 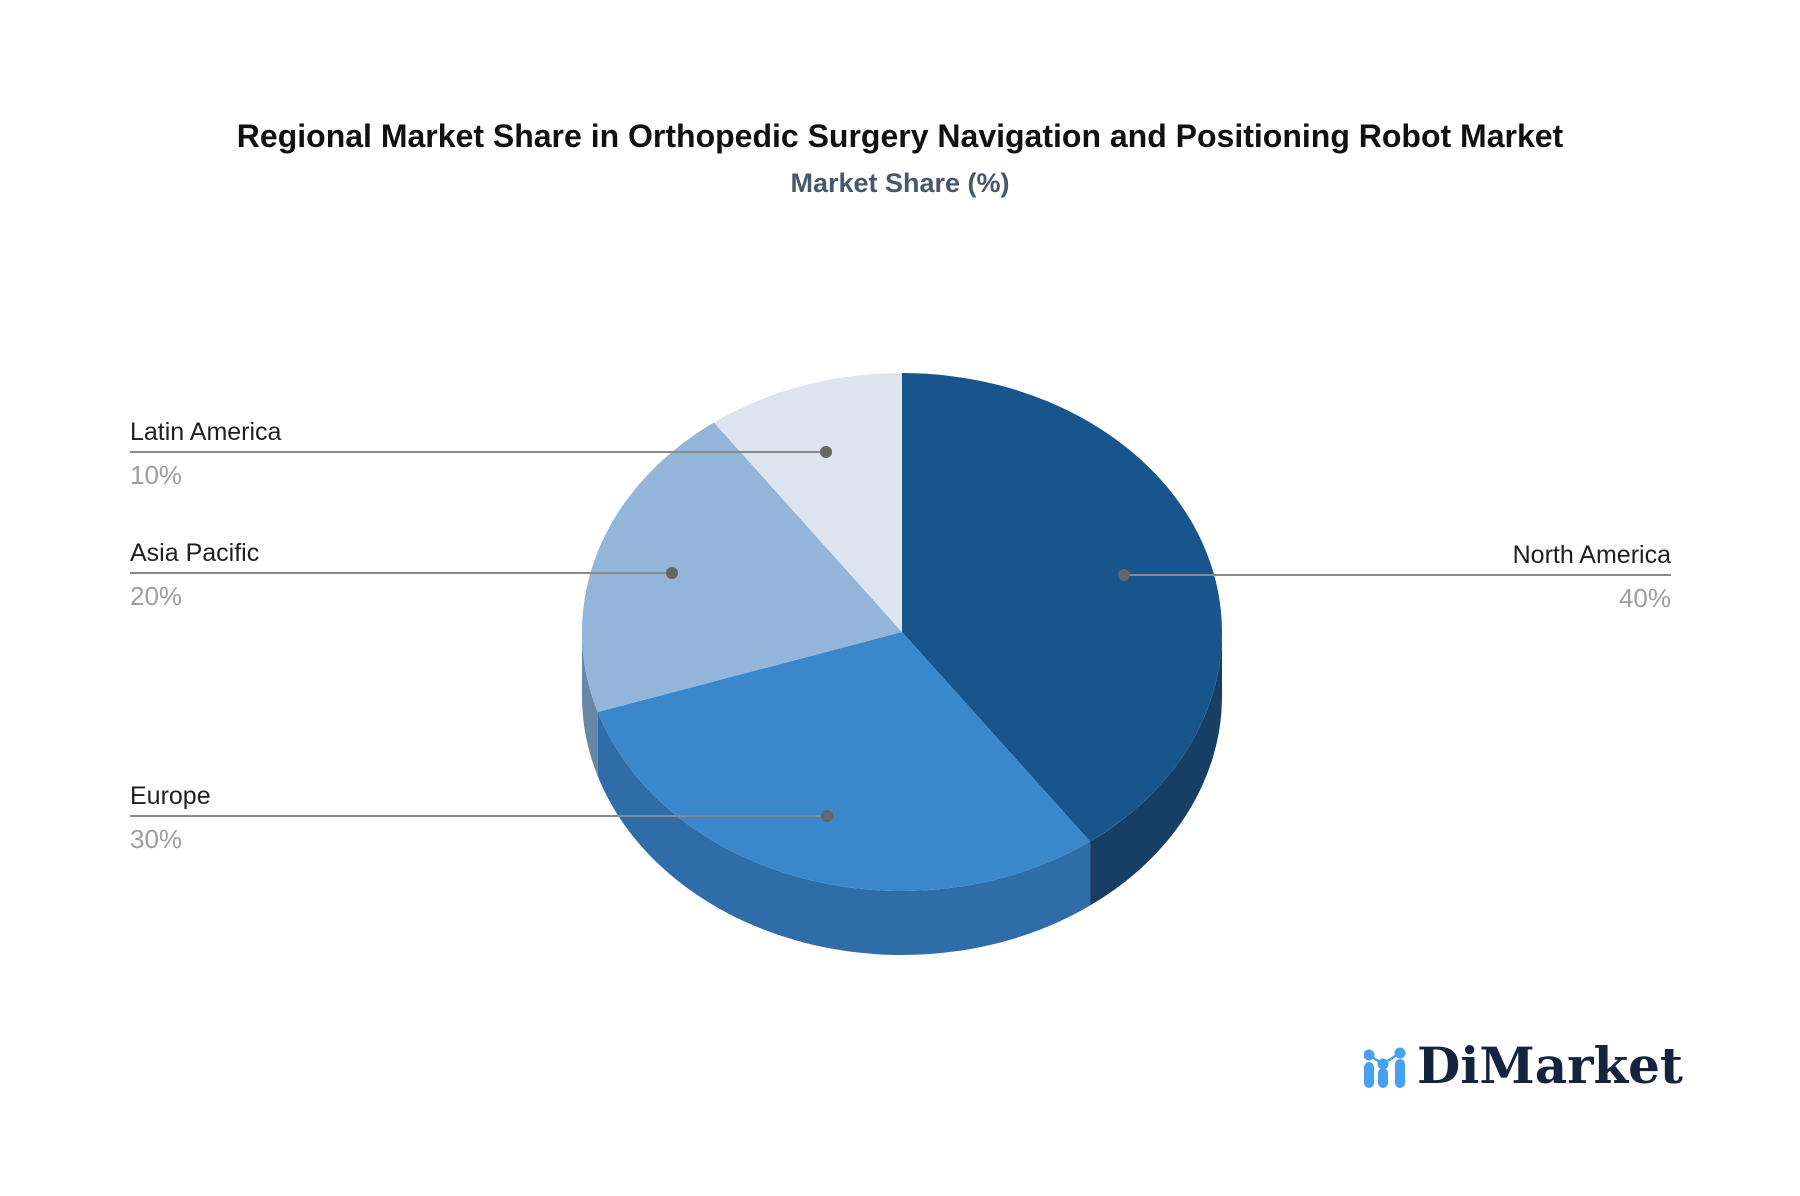 What do you see at coordinates (900, 183) in the screenshot?
I see `chart-subtitle: Market Share (%)` at bounding box center [900, 183].